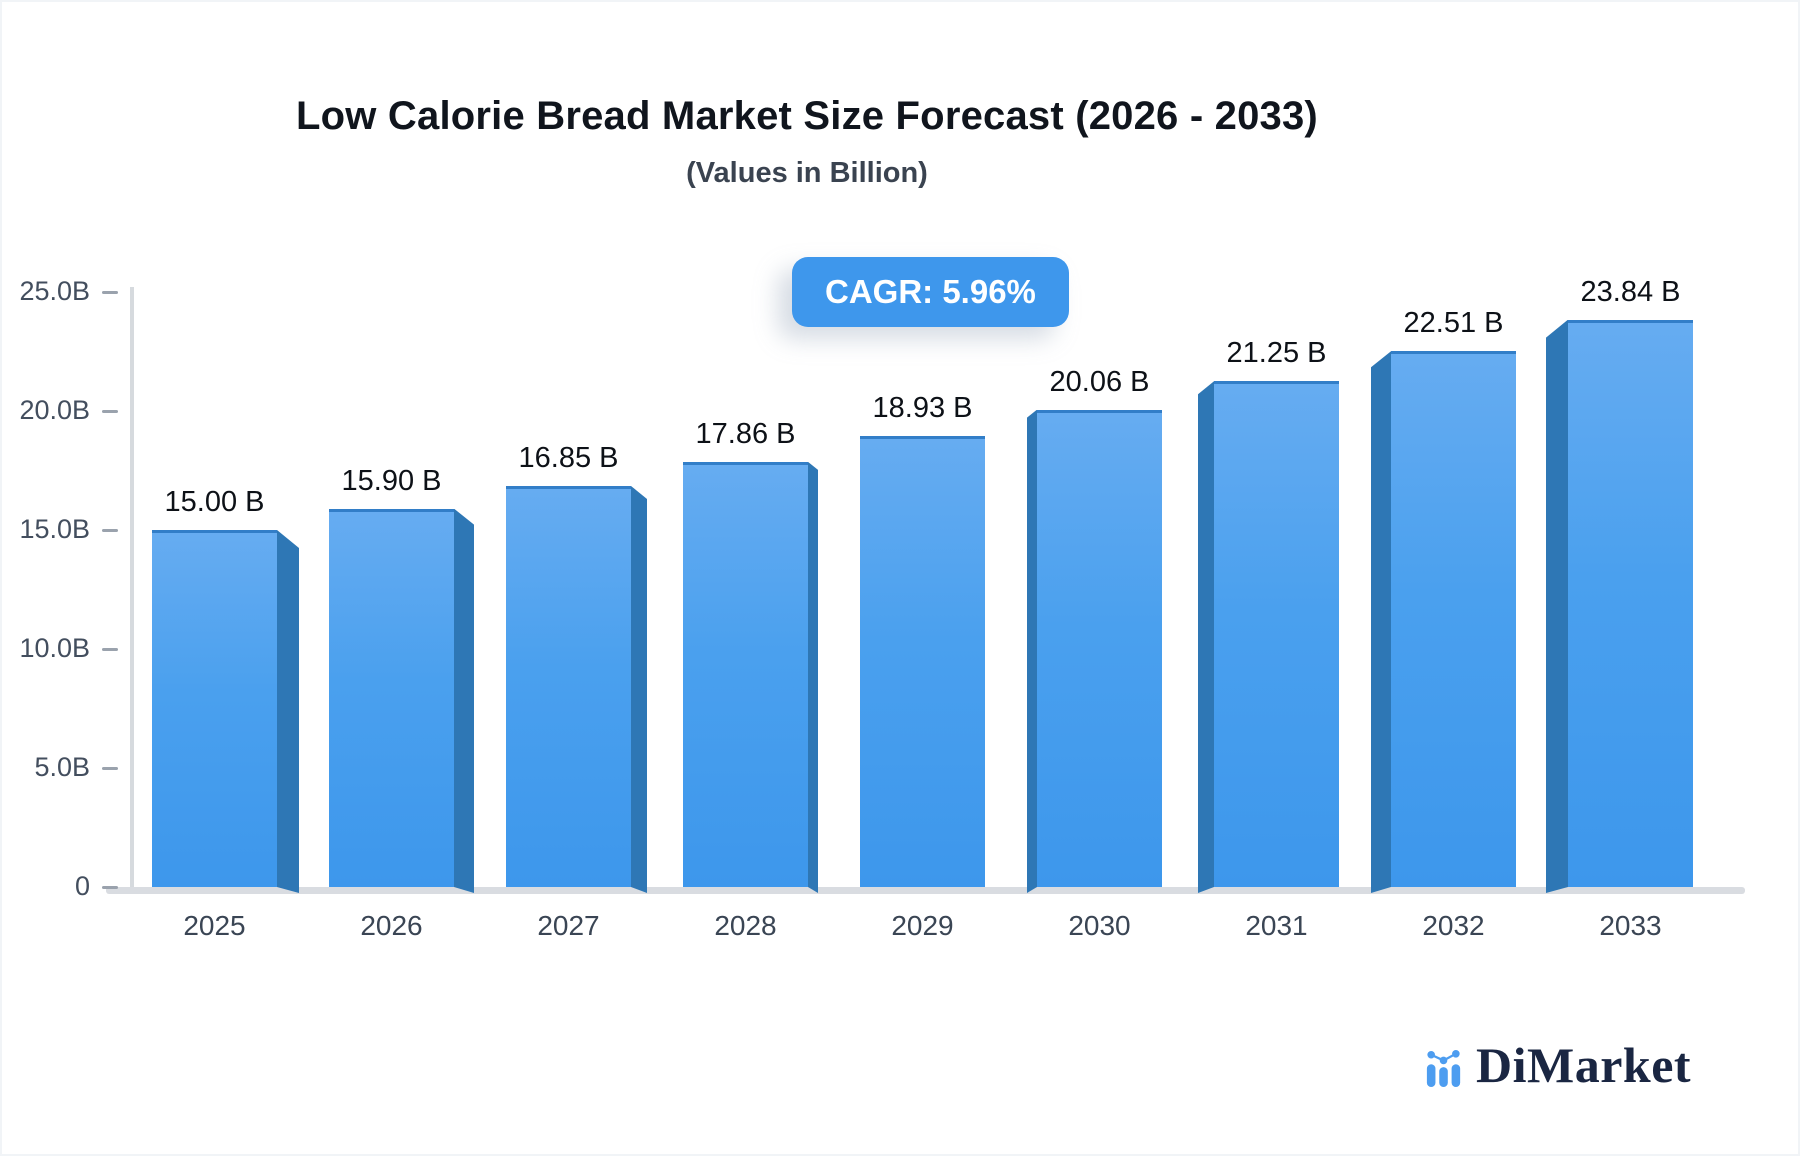  What do you see at coordinates (62, 767) in the screenshot?
I see `y-axis-label: 5.0B` at bounding box center [62, 767].